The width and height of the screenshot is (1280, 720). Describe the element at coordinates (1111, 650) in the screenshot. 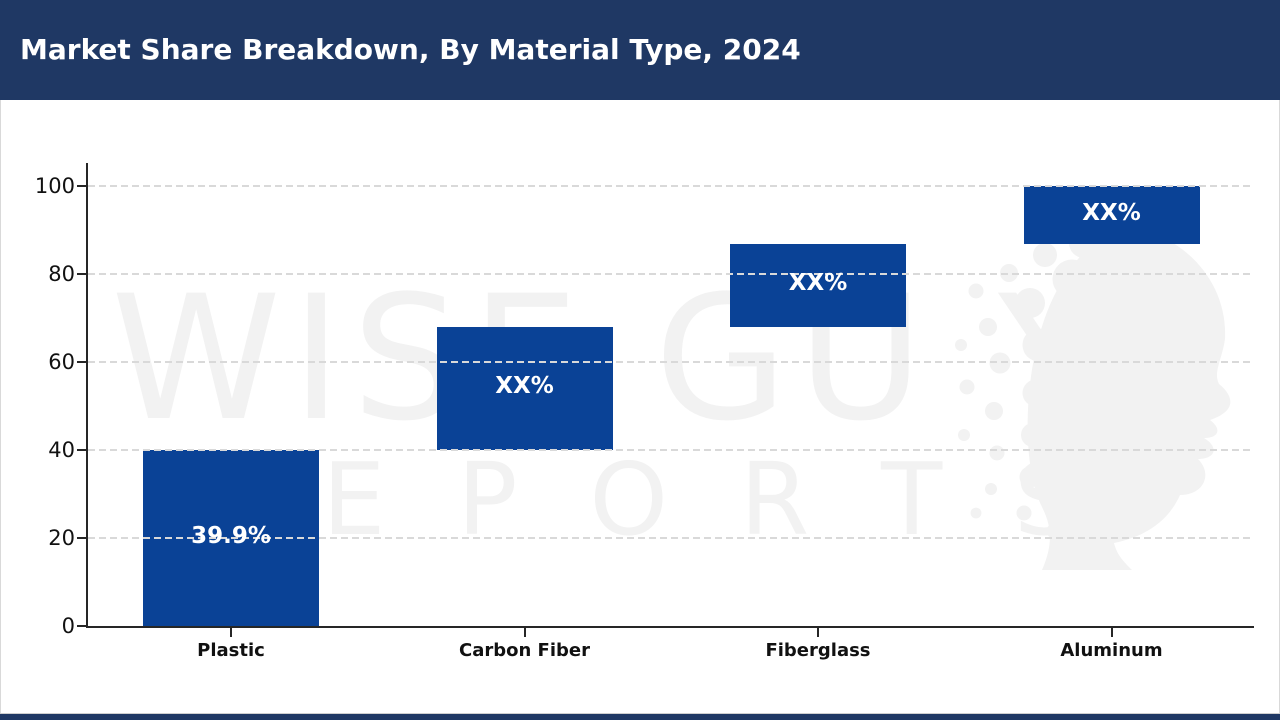

I see `x-axis-label-aluminum: Aluminum` at that location.